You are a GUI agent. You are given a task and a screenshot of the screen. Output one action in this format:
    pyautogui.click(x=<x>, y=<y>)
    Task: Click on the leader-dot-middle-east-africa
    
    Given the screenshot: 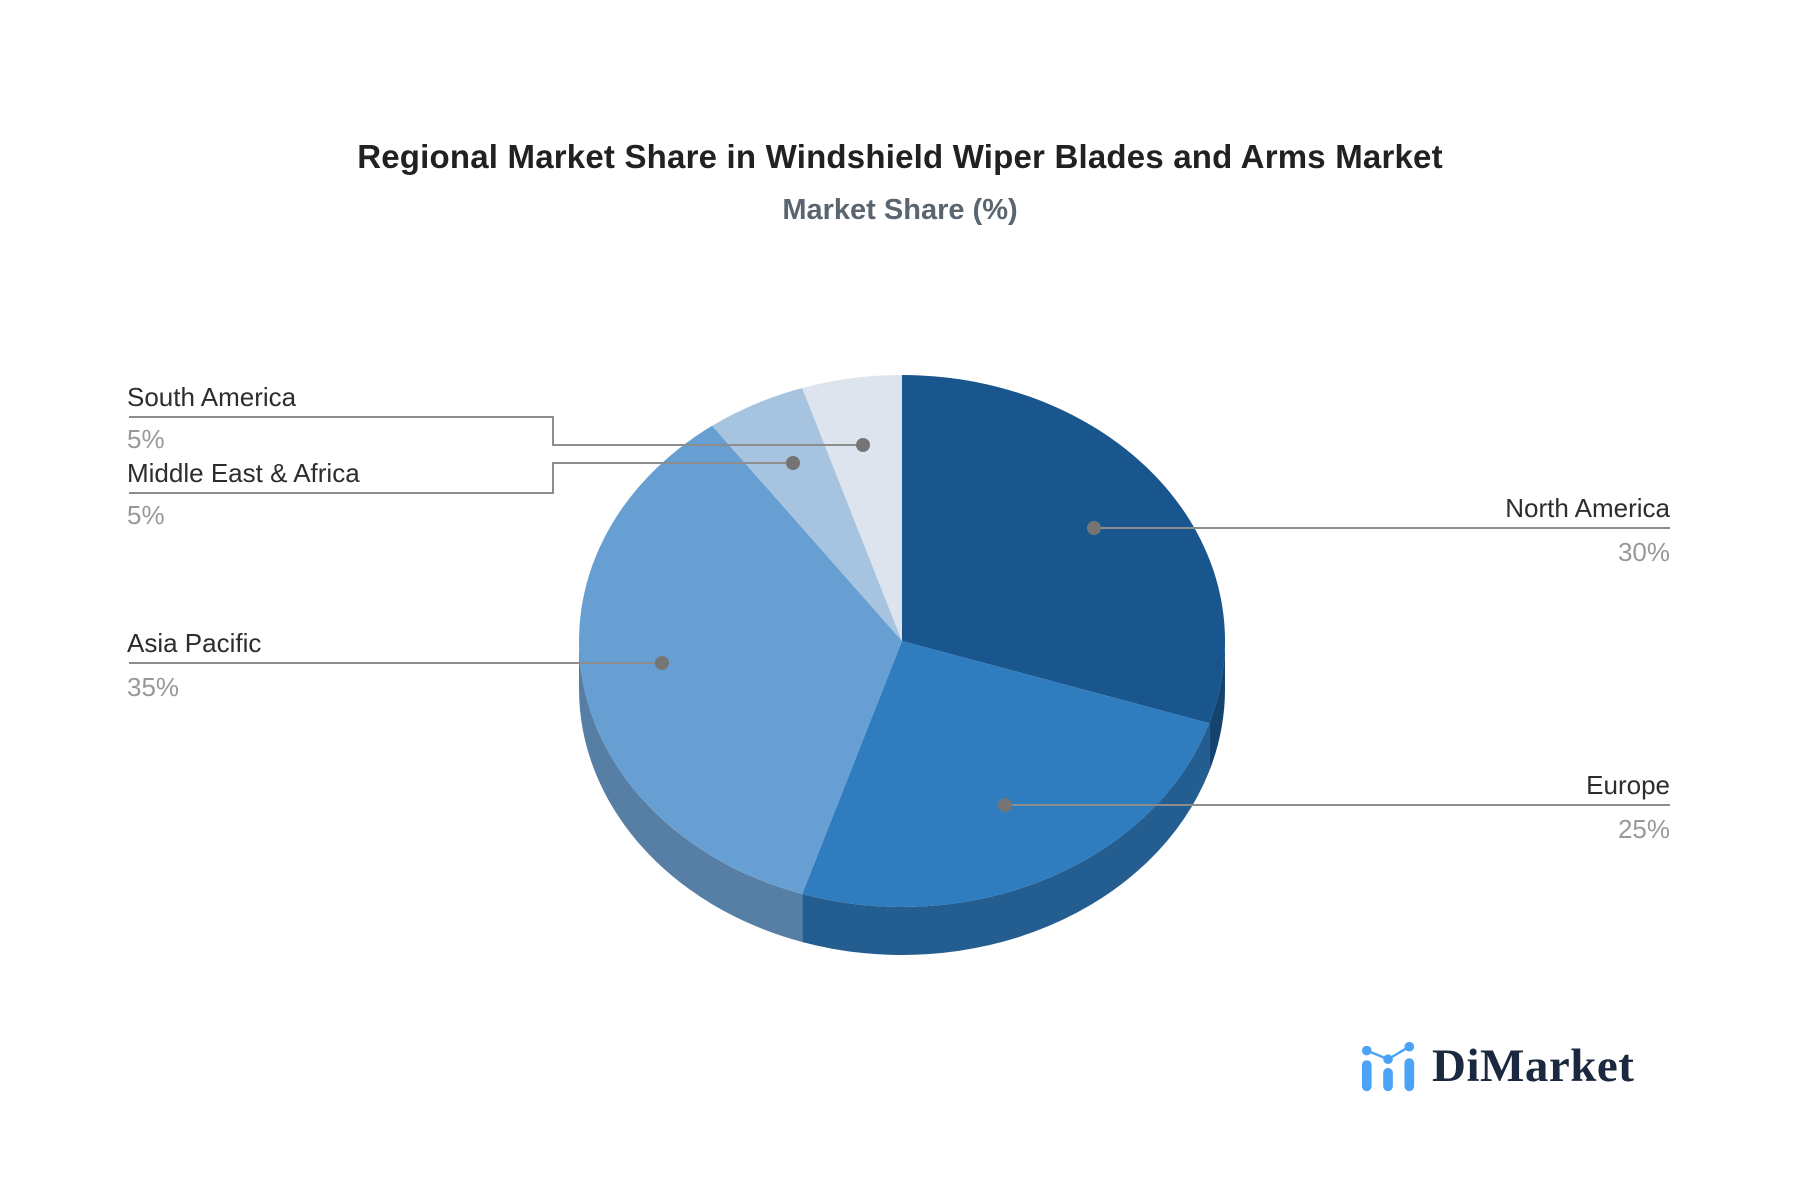 What is the action you would take?
    pyautogui.click(x=793, y=463)
    